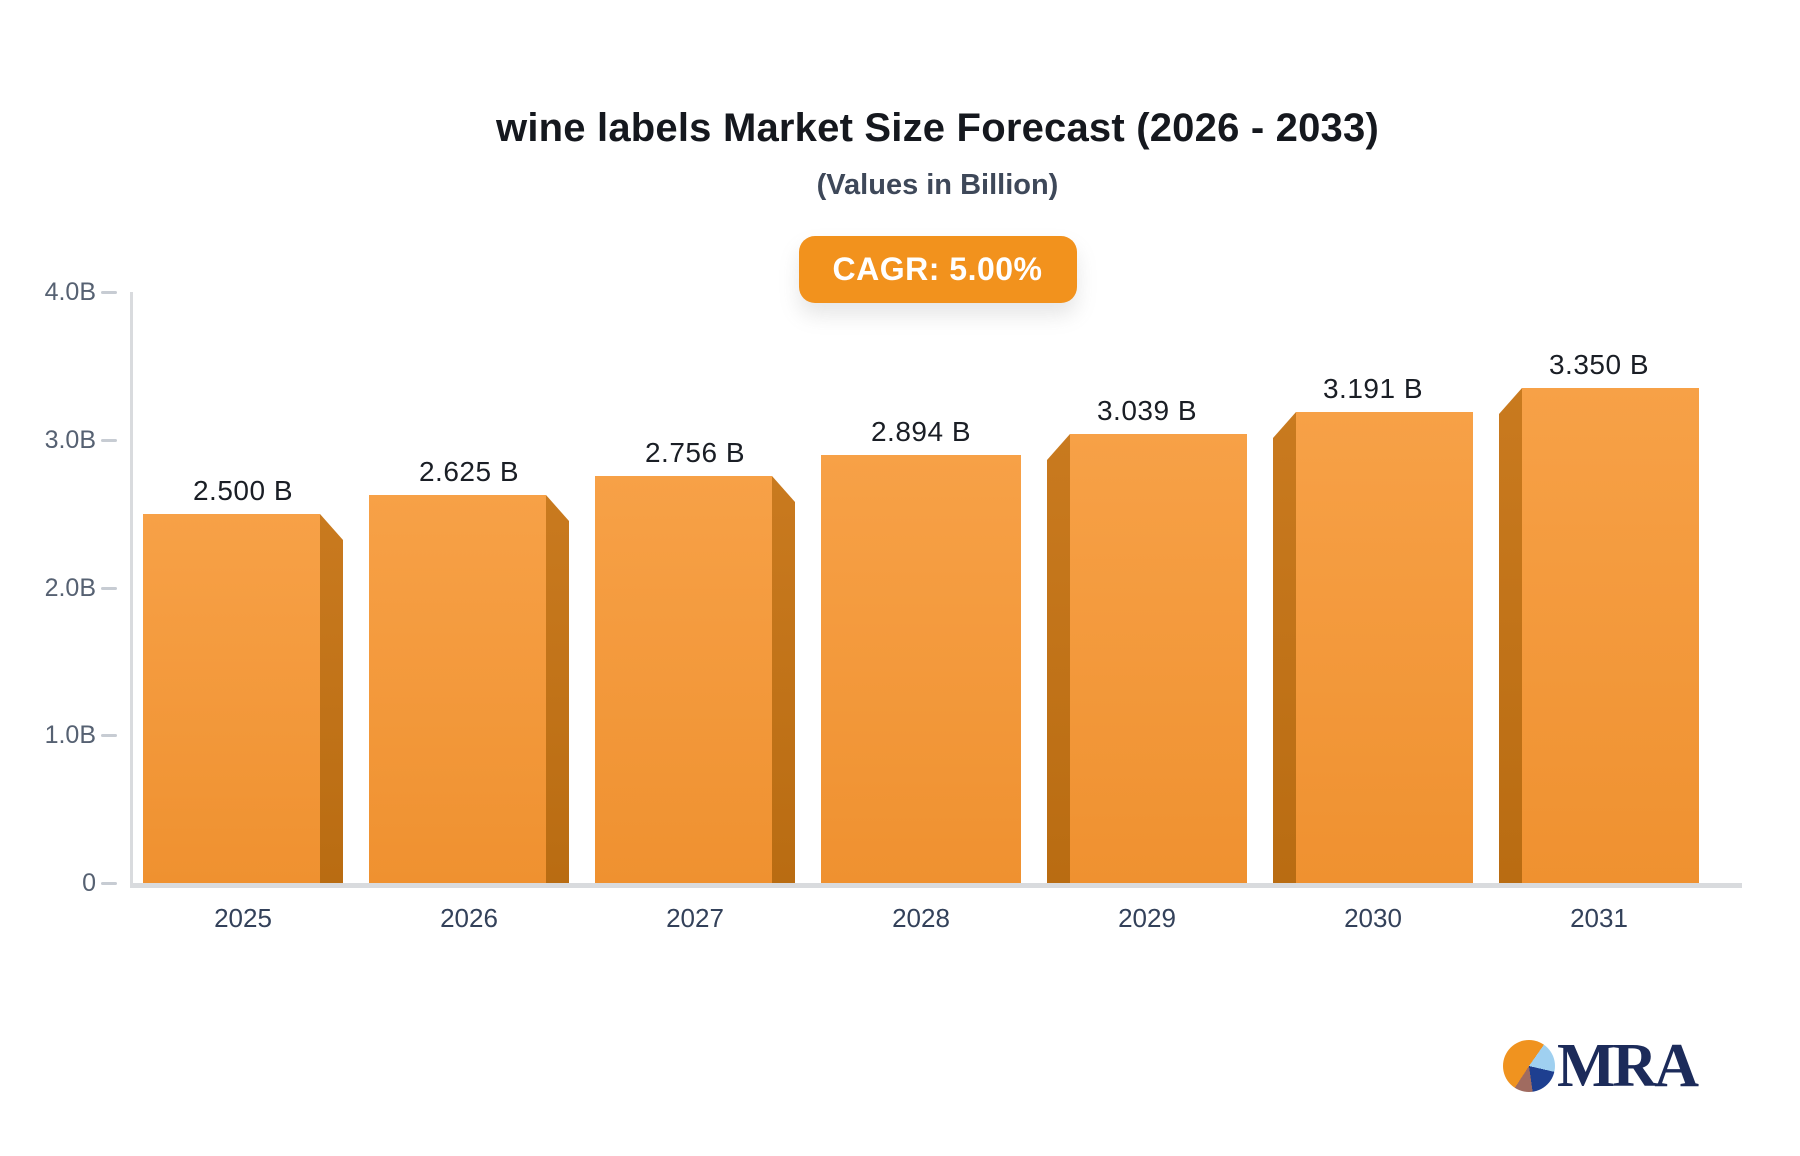  What do you see at coordinates (1147, 410) in the screenshot?
I see `bar-value-label: 3.039 B` at bounding box center [1147, 410].